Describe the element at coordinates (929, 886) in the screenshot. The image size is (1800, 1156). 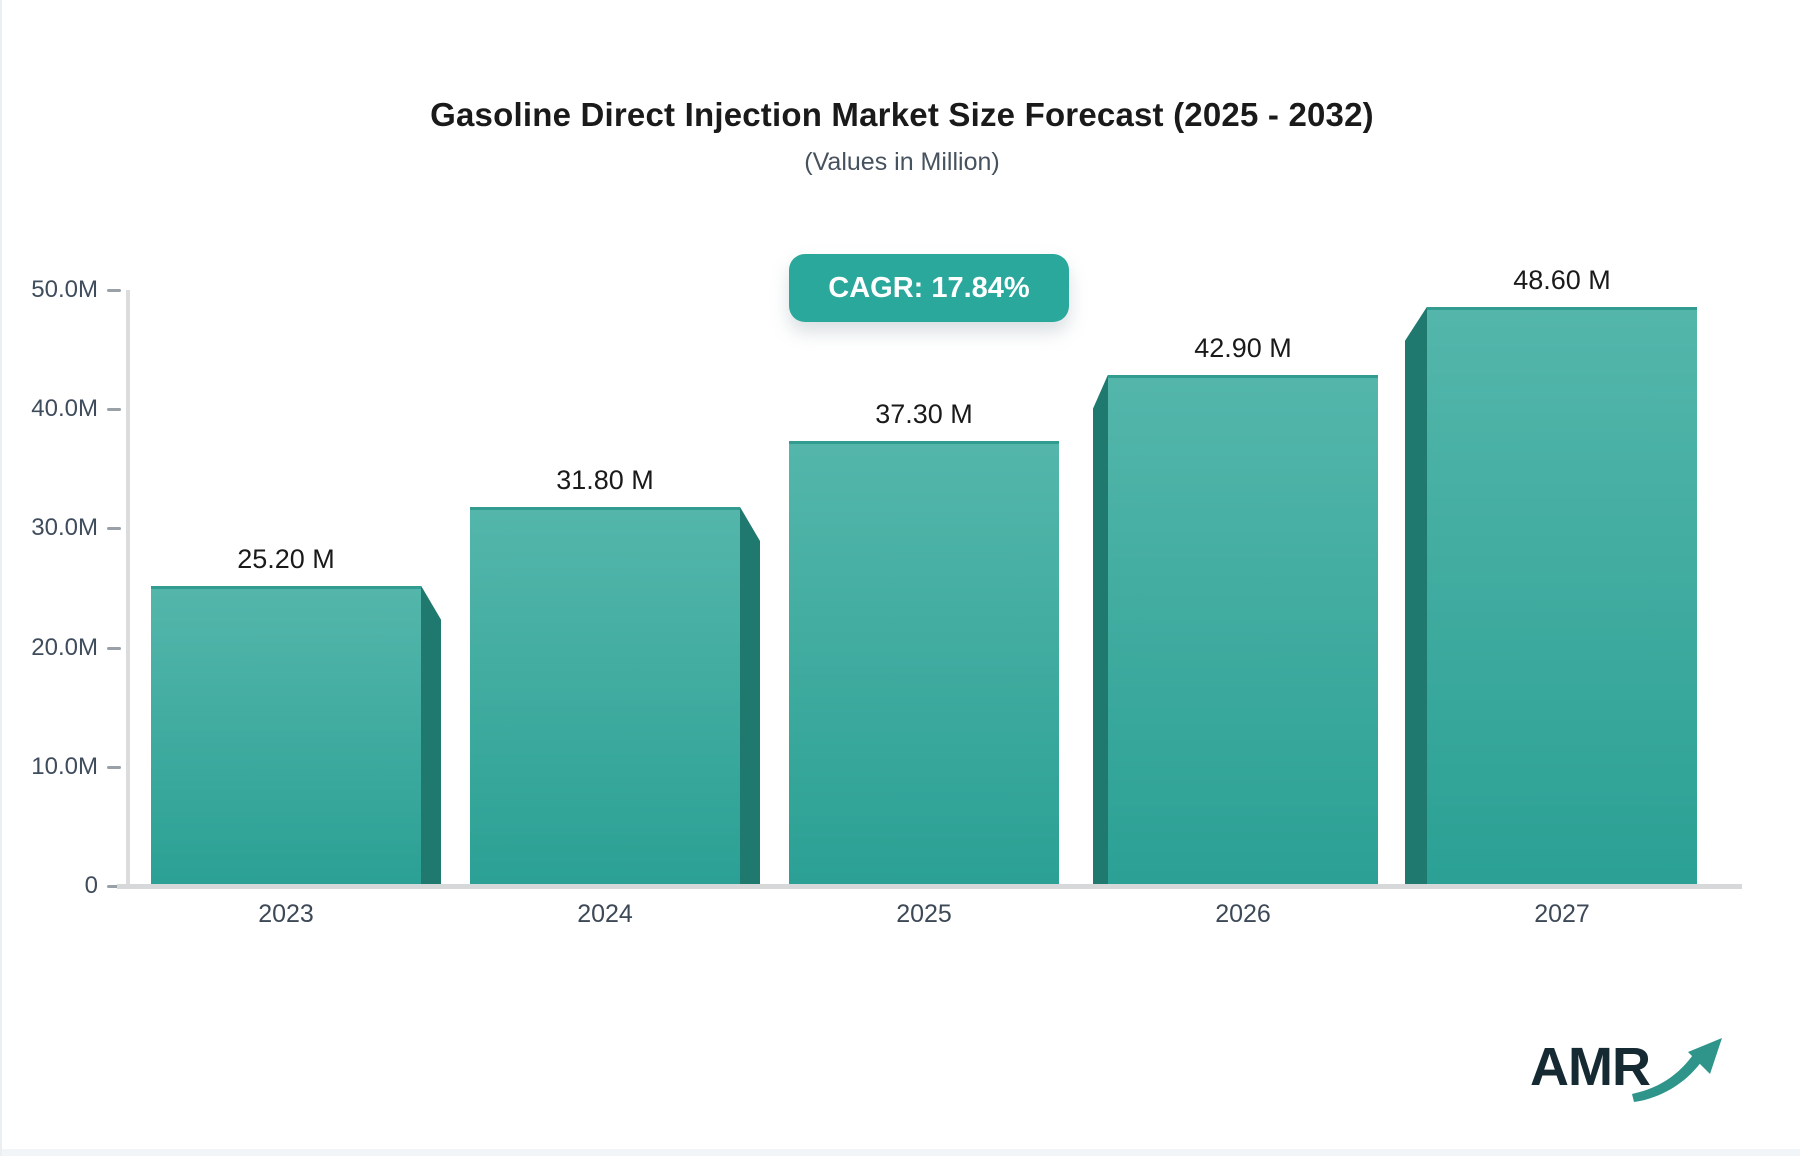
I see `x-axis-line` at that location.